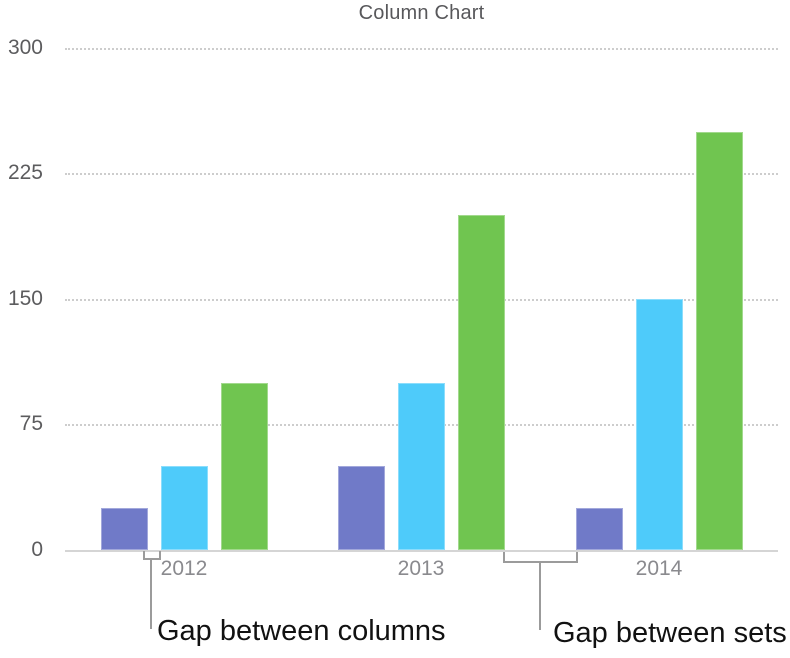  What do you see at coordinates (361, 508) in the screenshot?
I see `bar-2013-purple-series` at bounding box center [361, 508].